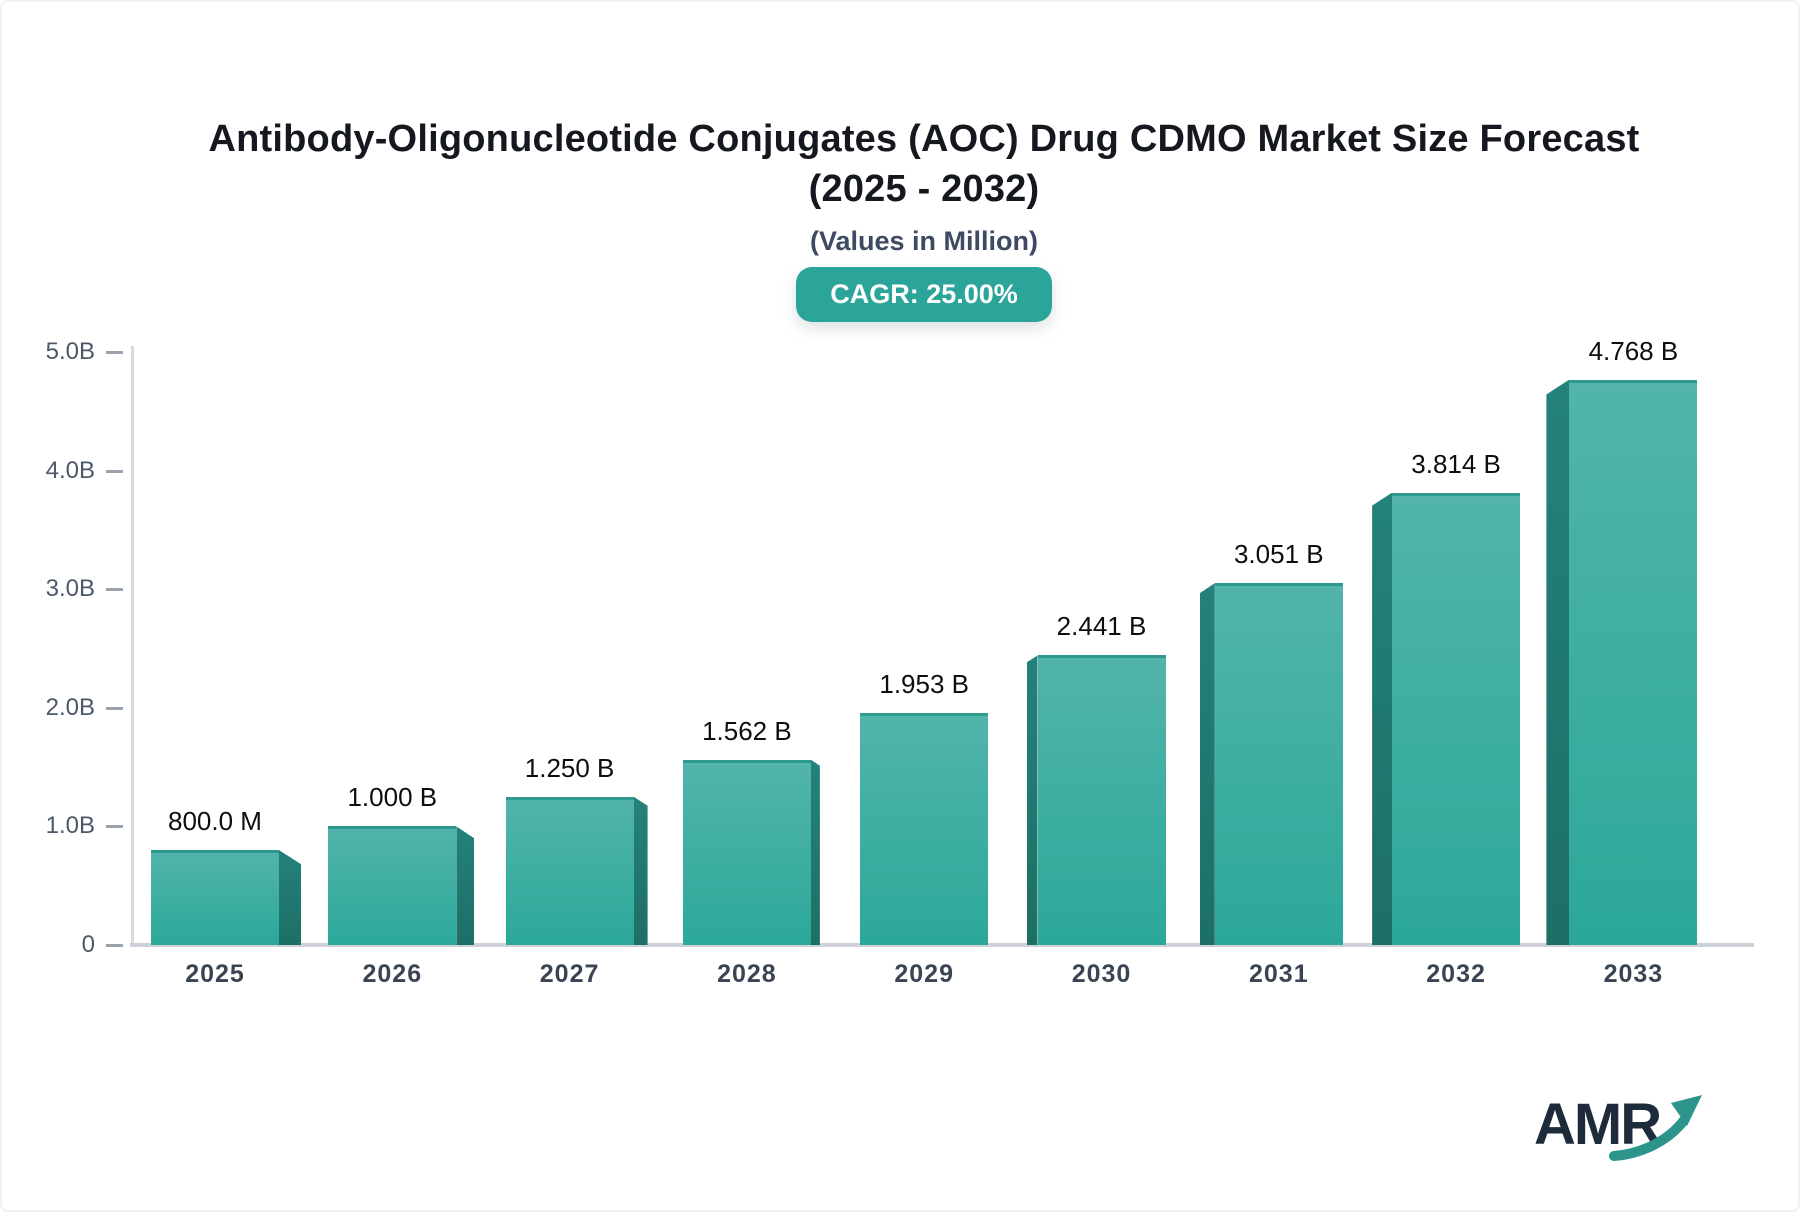 The image size is (1800, 1212). What do you see at coordinates (1558, 662) in the screenshot?
I see `bar-side-face-2033` at bounding box center [1558, 662].